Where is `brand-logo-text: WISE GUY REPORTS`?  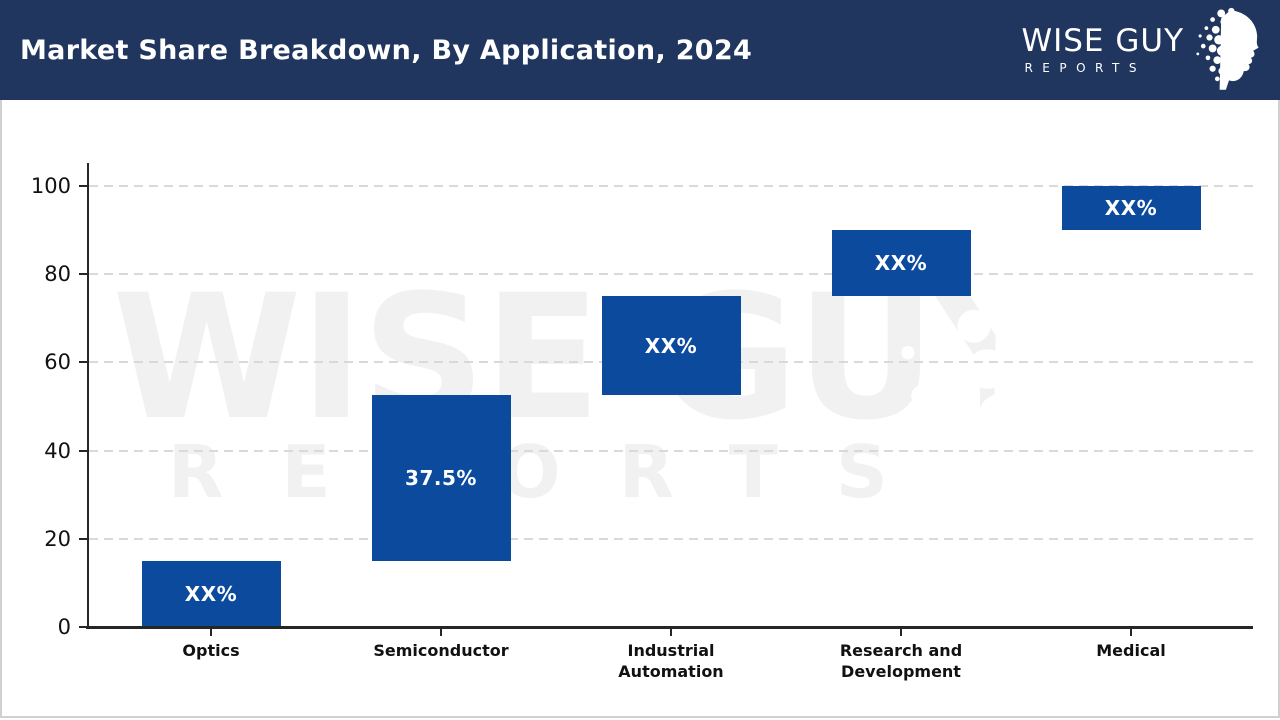
brand-logo-text: WISE GUY REPORTS is located at coordinates (1102, 50).